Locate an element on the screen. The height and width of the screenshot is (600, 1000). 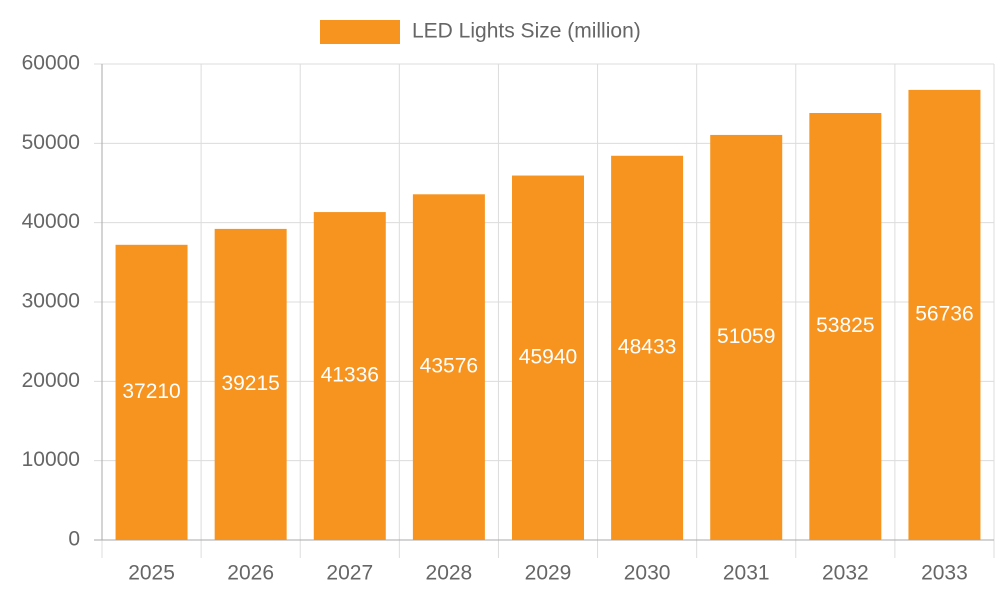
y-tick-label: 30000 is located at coordinates (51, 301).